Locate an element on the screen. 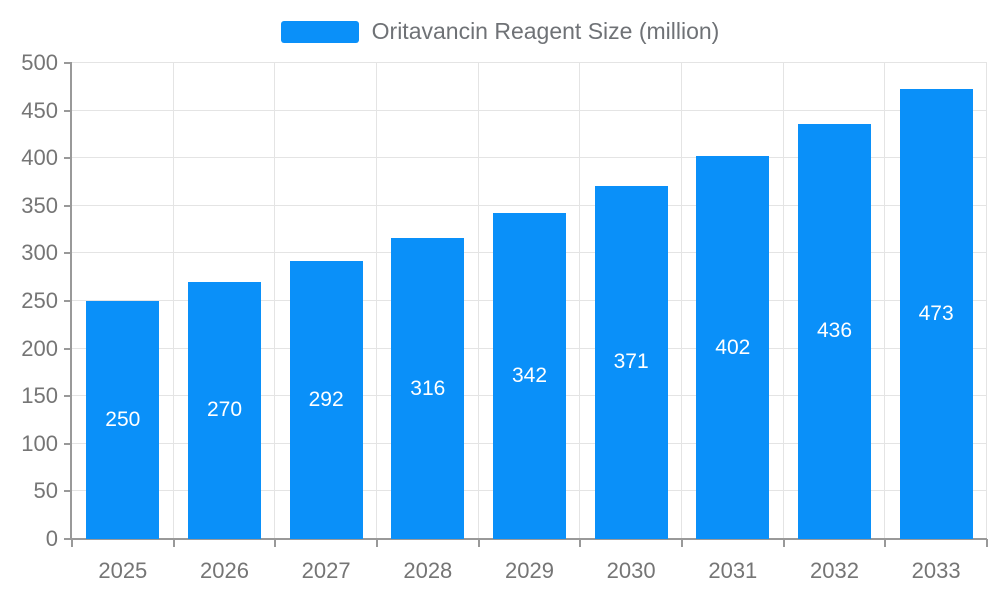 Image resolution: width=1000 pixels, height=600 pixels. bar-value-label: 402 is located at coordinates (733, 347).